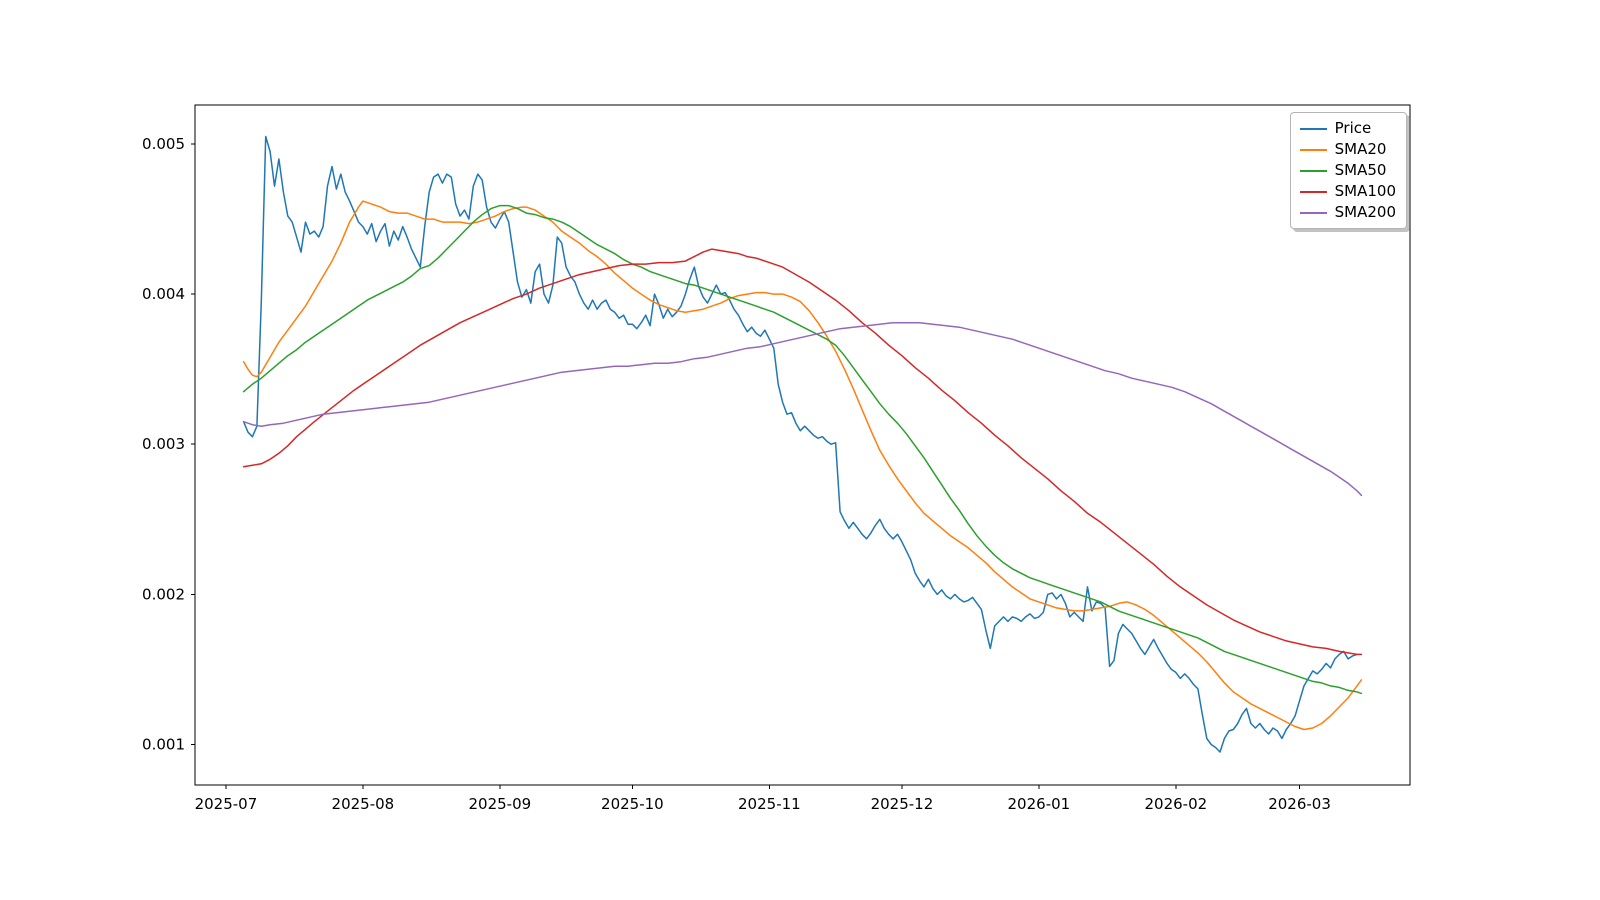 The height and width of the screenshot is (900, 1600). I want to click on x-tick-label: 2025-09, so click(500, 804).